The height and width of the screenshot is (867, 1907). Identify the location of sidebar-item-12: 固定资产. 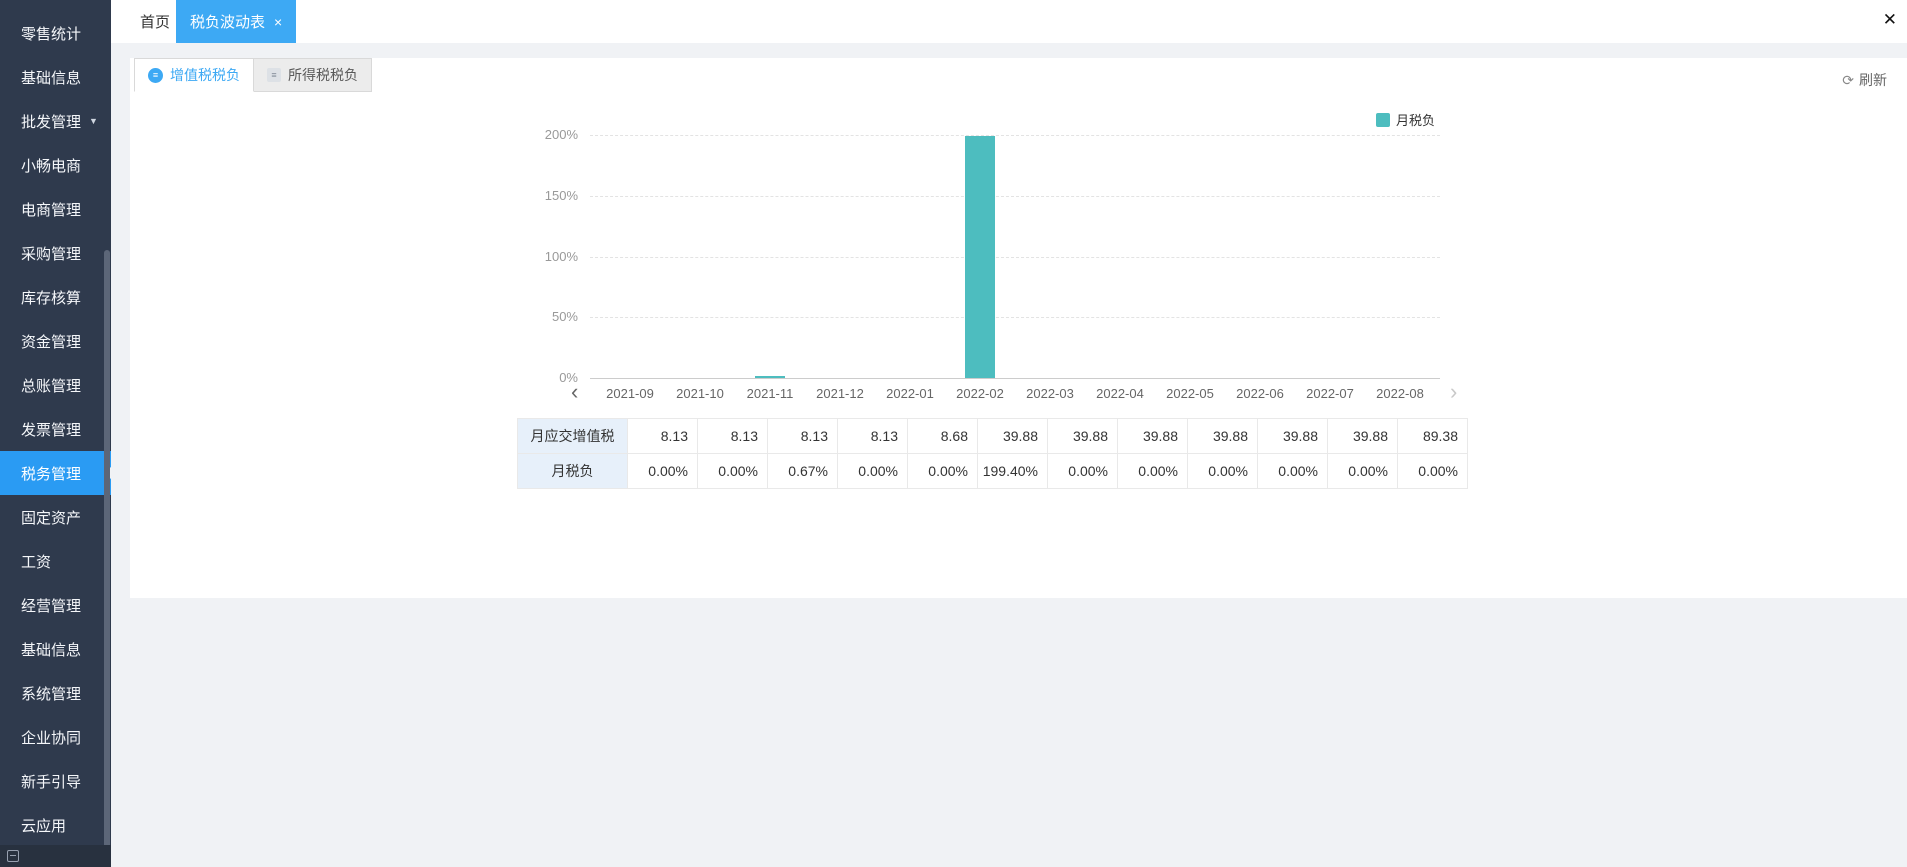
(55, 517).